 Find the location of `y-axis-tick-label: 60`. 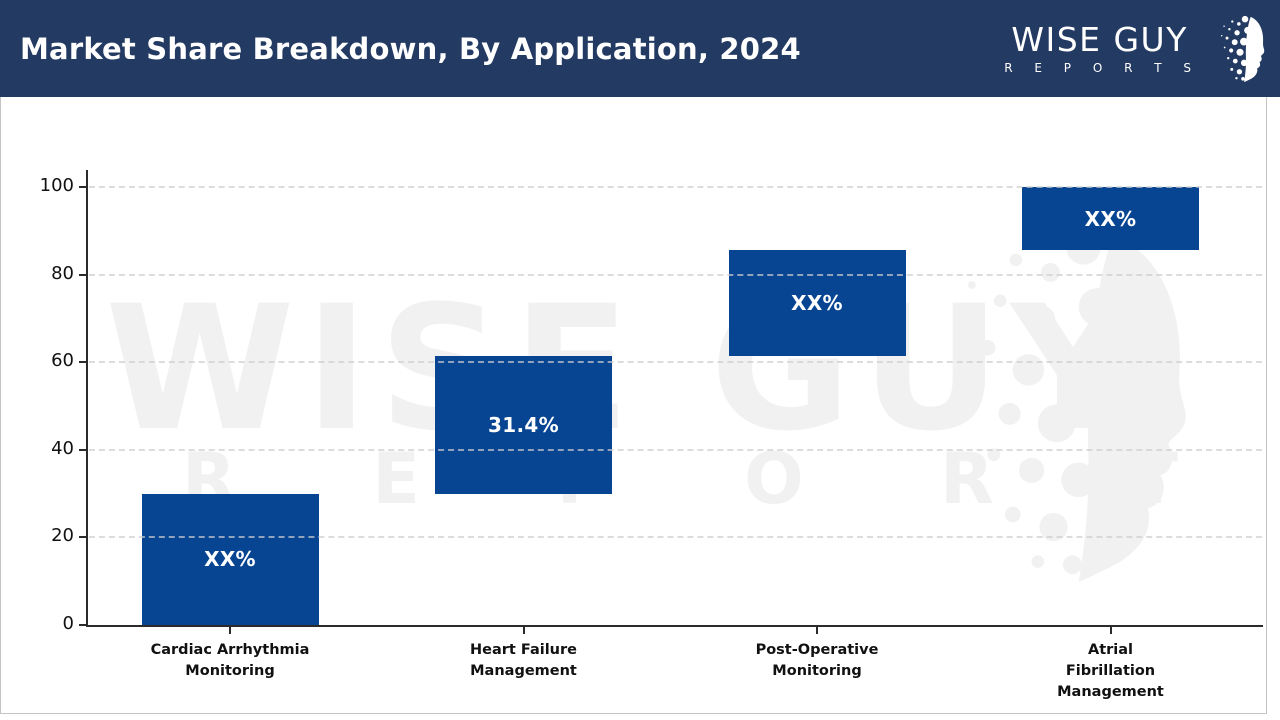

y-axis-tick-label: 60 is located at coordinates (62, 361).